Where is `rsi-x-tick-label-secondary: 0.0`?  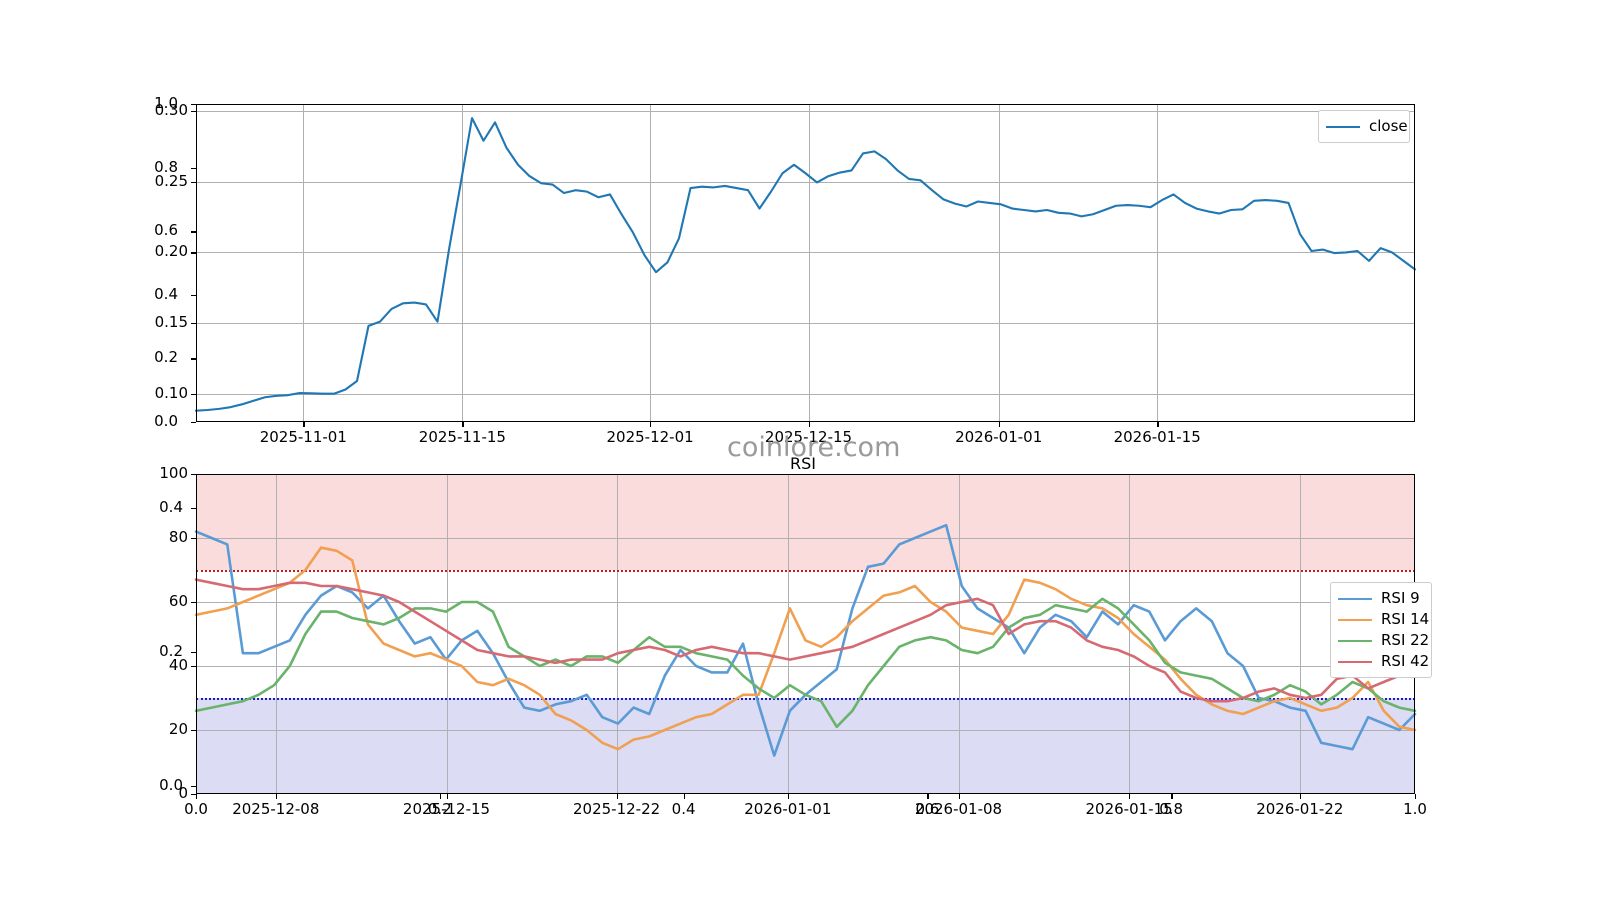 rsi-x-tick-label-secondary: 0.0 is located at coordinates (196, 809).